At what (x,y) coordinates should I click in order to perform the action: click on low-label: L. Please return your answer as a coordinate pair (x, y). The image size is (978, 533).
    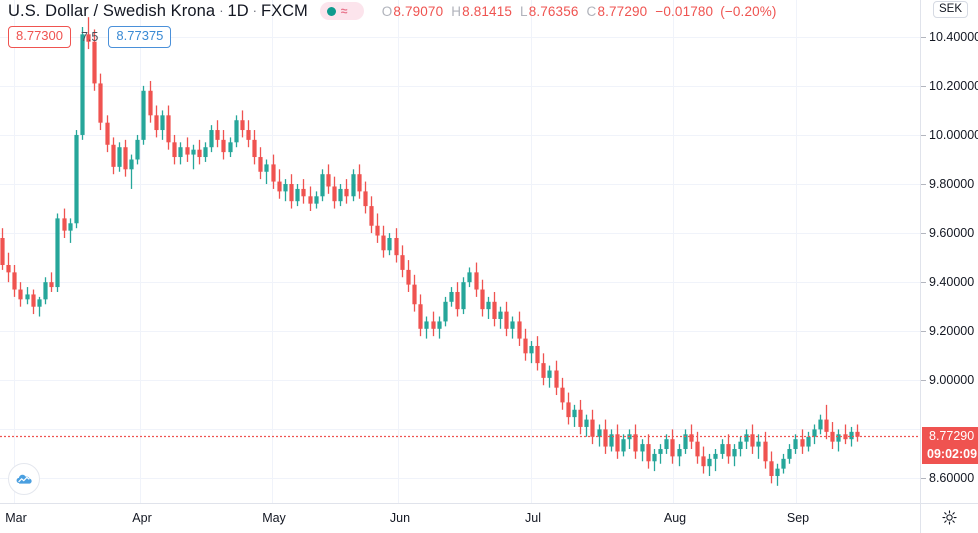
    Looking at the image, I should click on (524, 11).